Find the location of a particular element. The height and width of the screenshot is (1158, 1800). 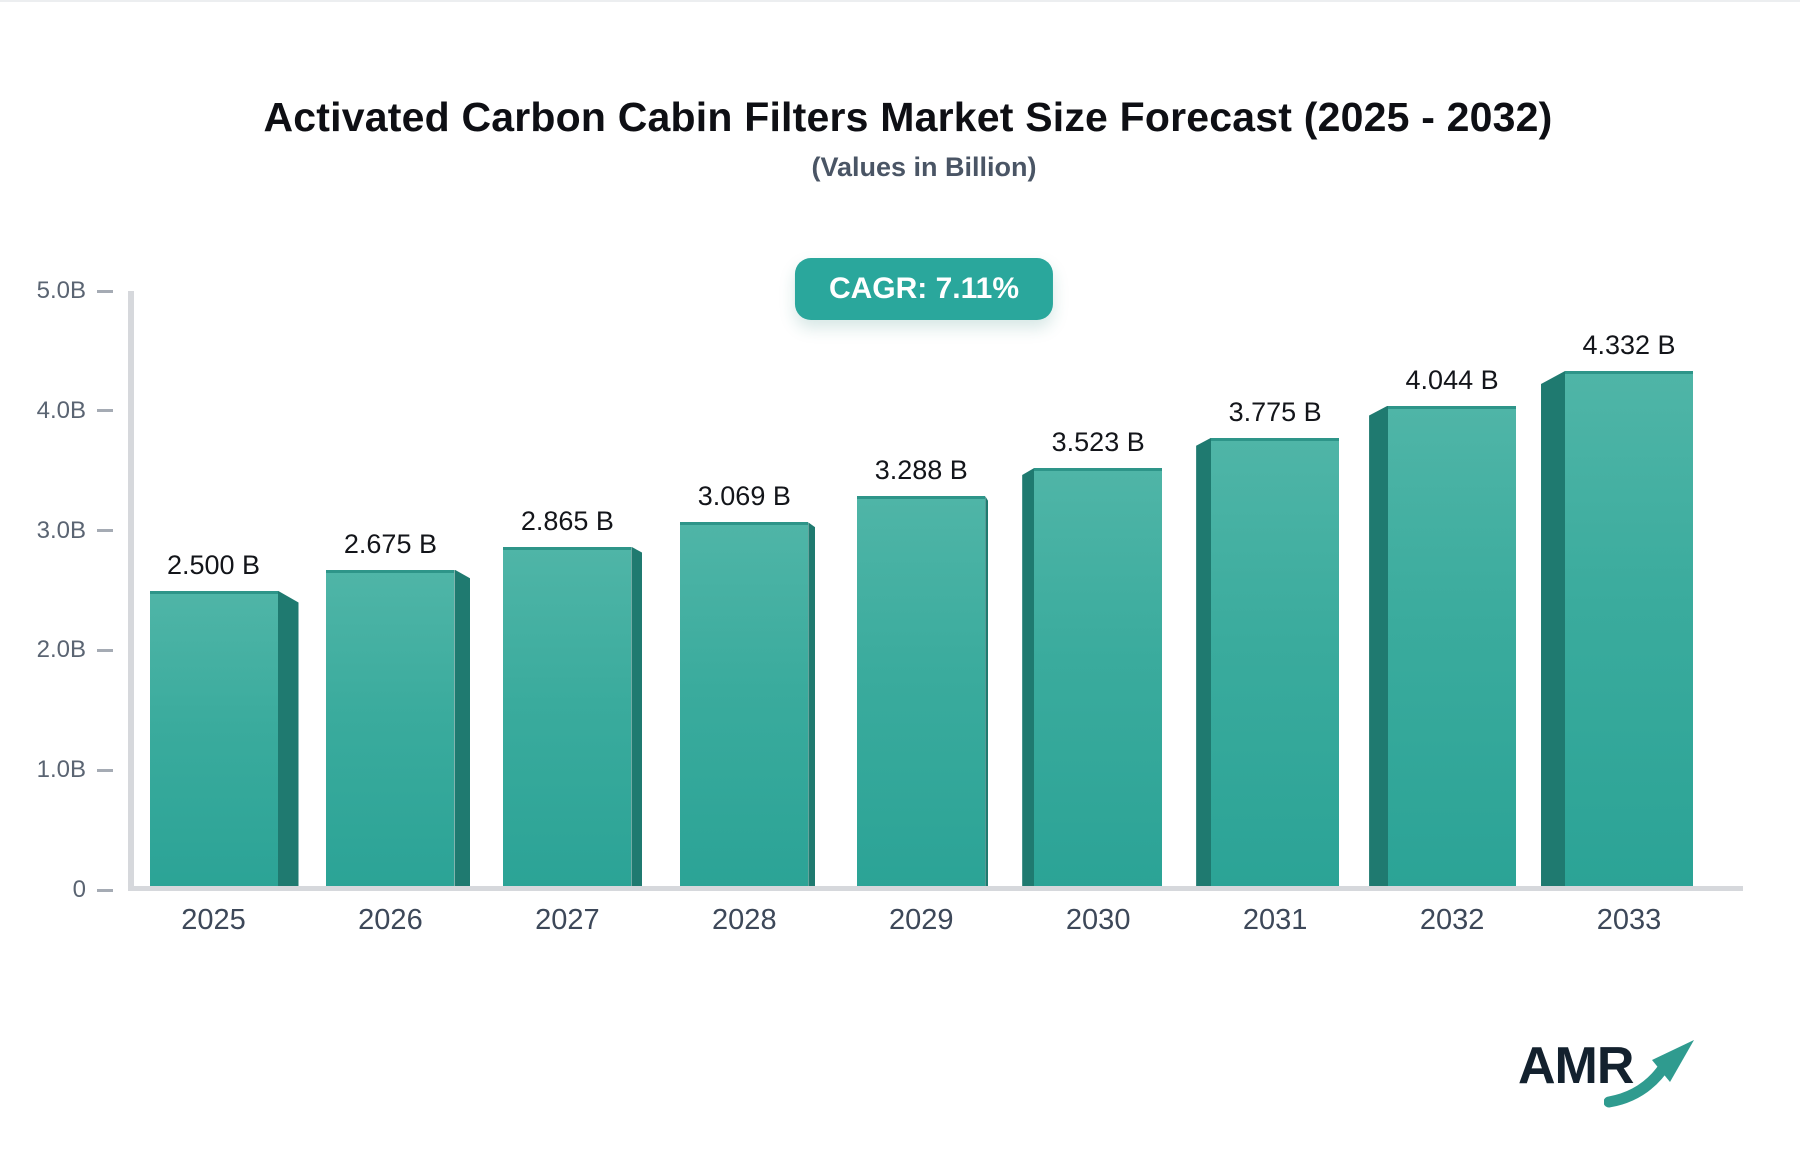

brand-logo: AMR is located at coordinates (1613, 1075).